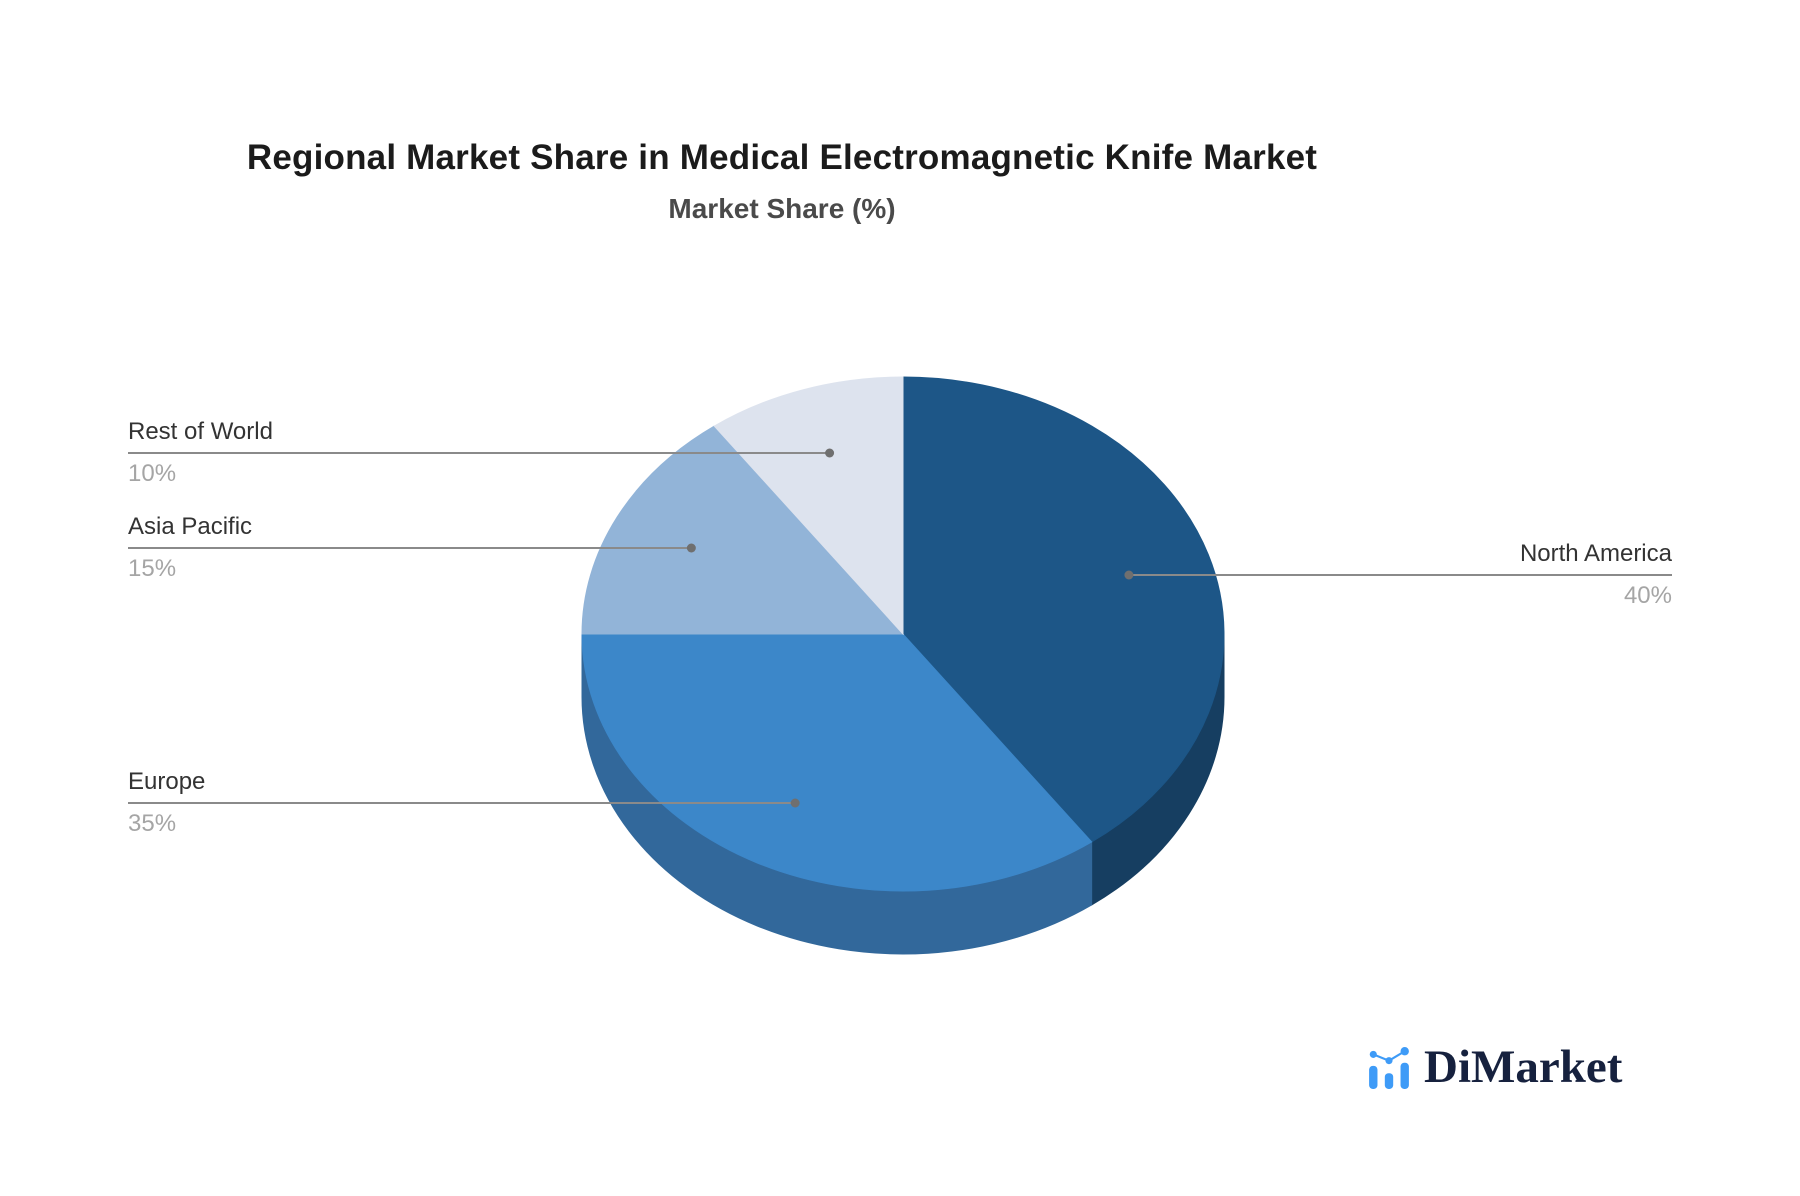 The width and height of the screenshot is (1800, 1196). What do you see at coordinates (200, 453) in the screenshot?
I see `slice-label-rest-of-world: Rest of World 10%` at bounding box center [200, 453].